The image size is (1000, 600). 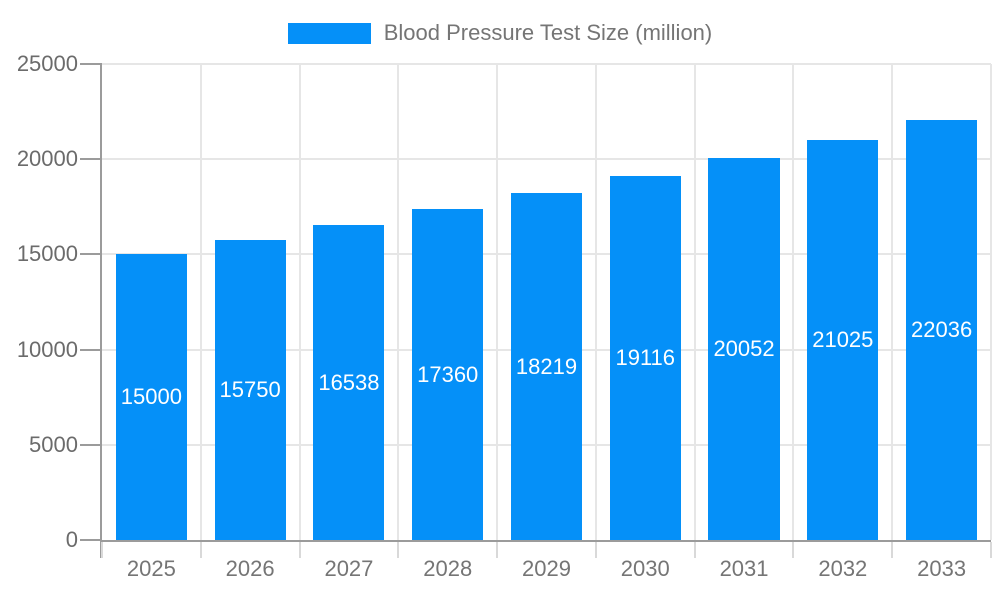 What do you see at coordinates (349, 568) in the screenshot?
I see `x-axis-label: 2027` at bounding box center [349, 568].